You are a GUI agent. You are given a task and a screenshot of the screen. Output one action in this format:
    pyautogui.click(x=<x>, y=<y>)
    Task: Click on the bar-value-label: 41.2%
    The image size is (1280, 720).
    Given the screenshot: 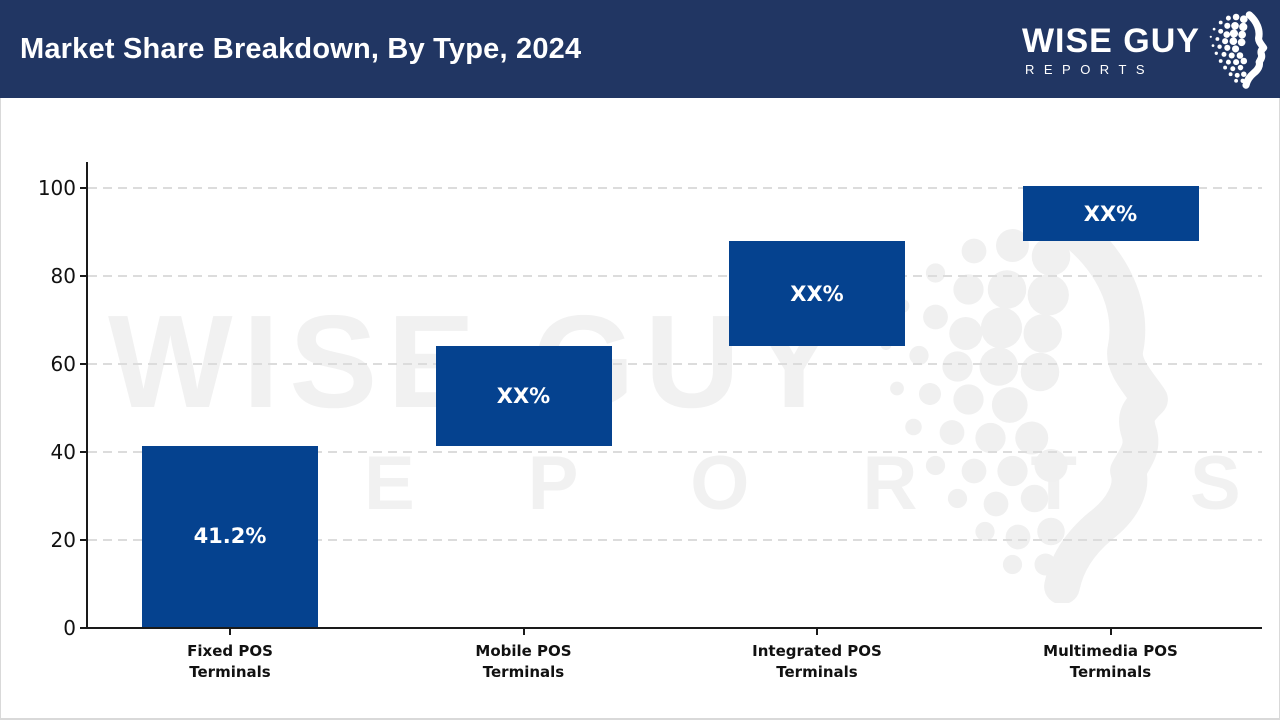 What is the action you would take?
    pyautogui.click(x=230, y=536)
    